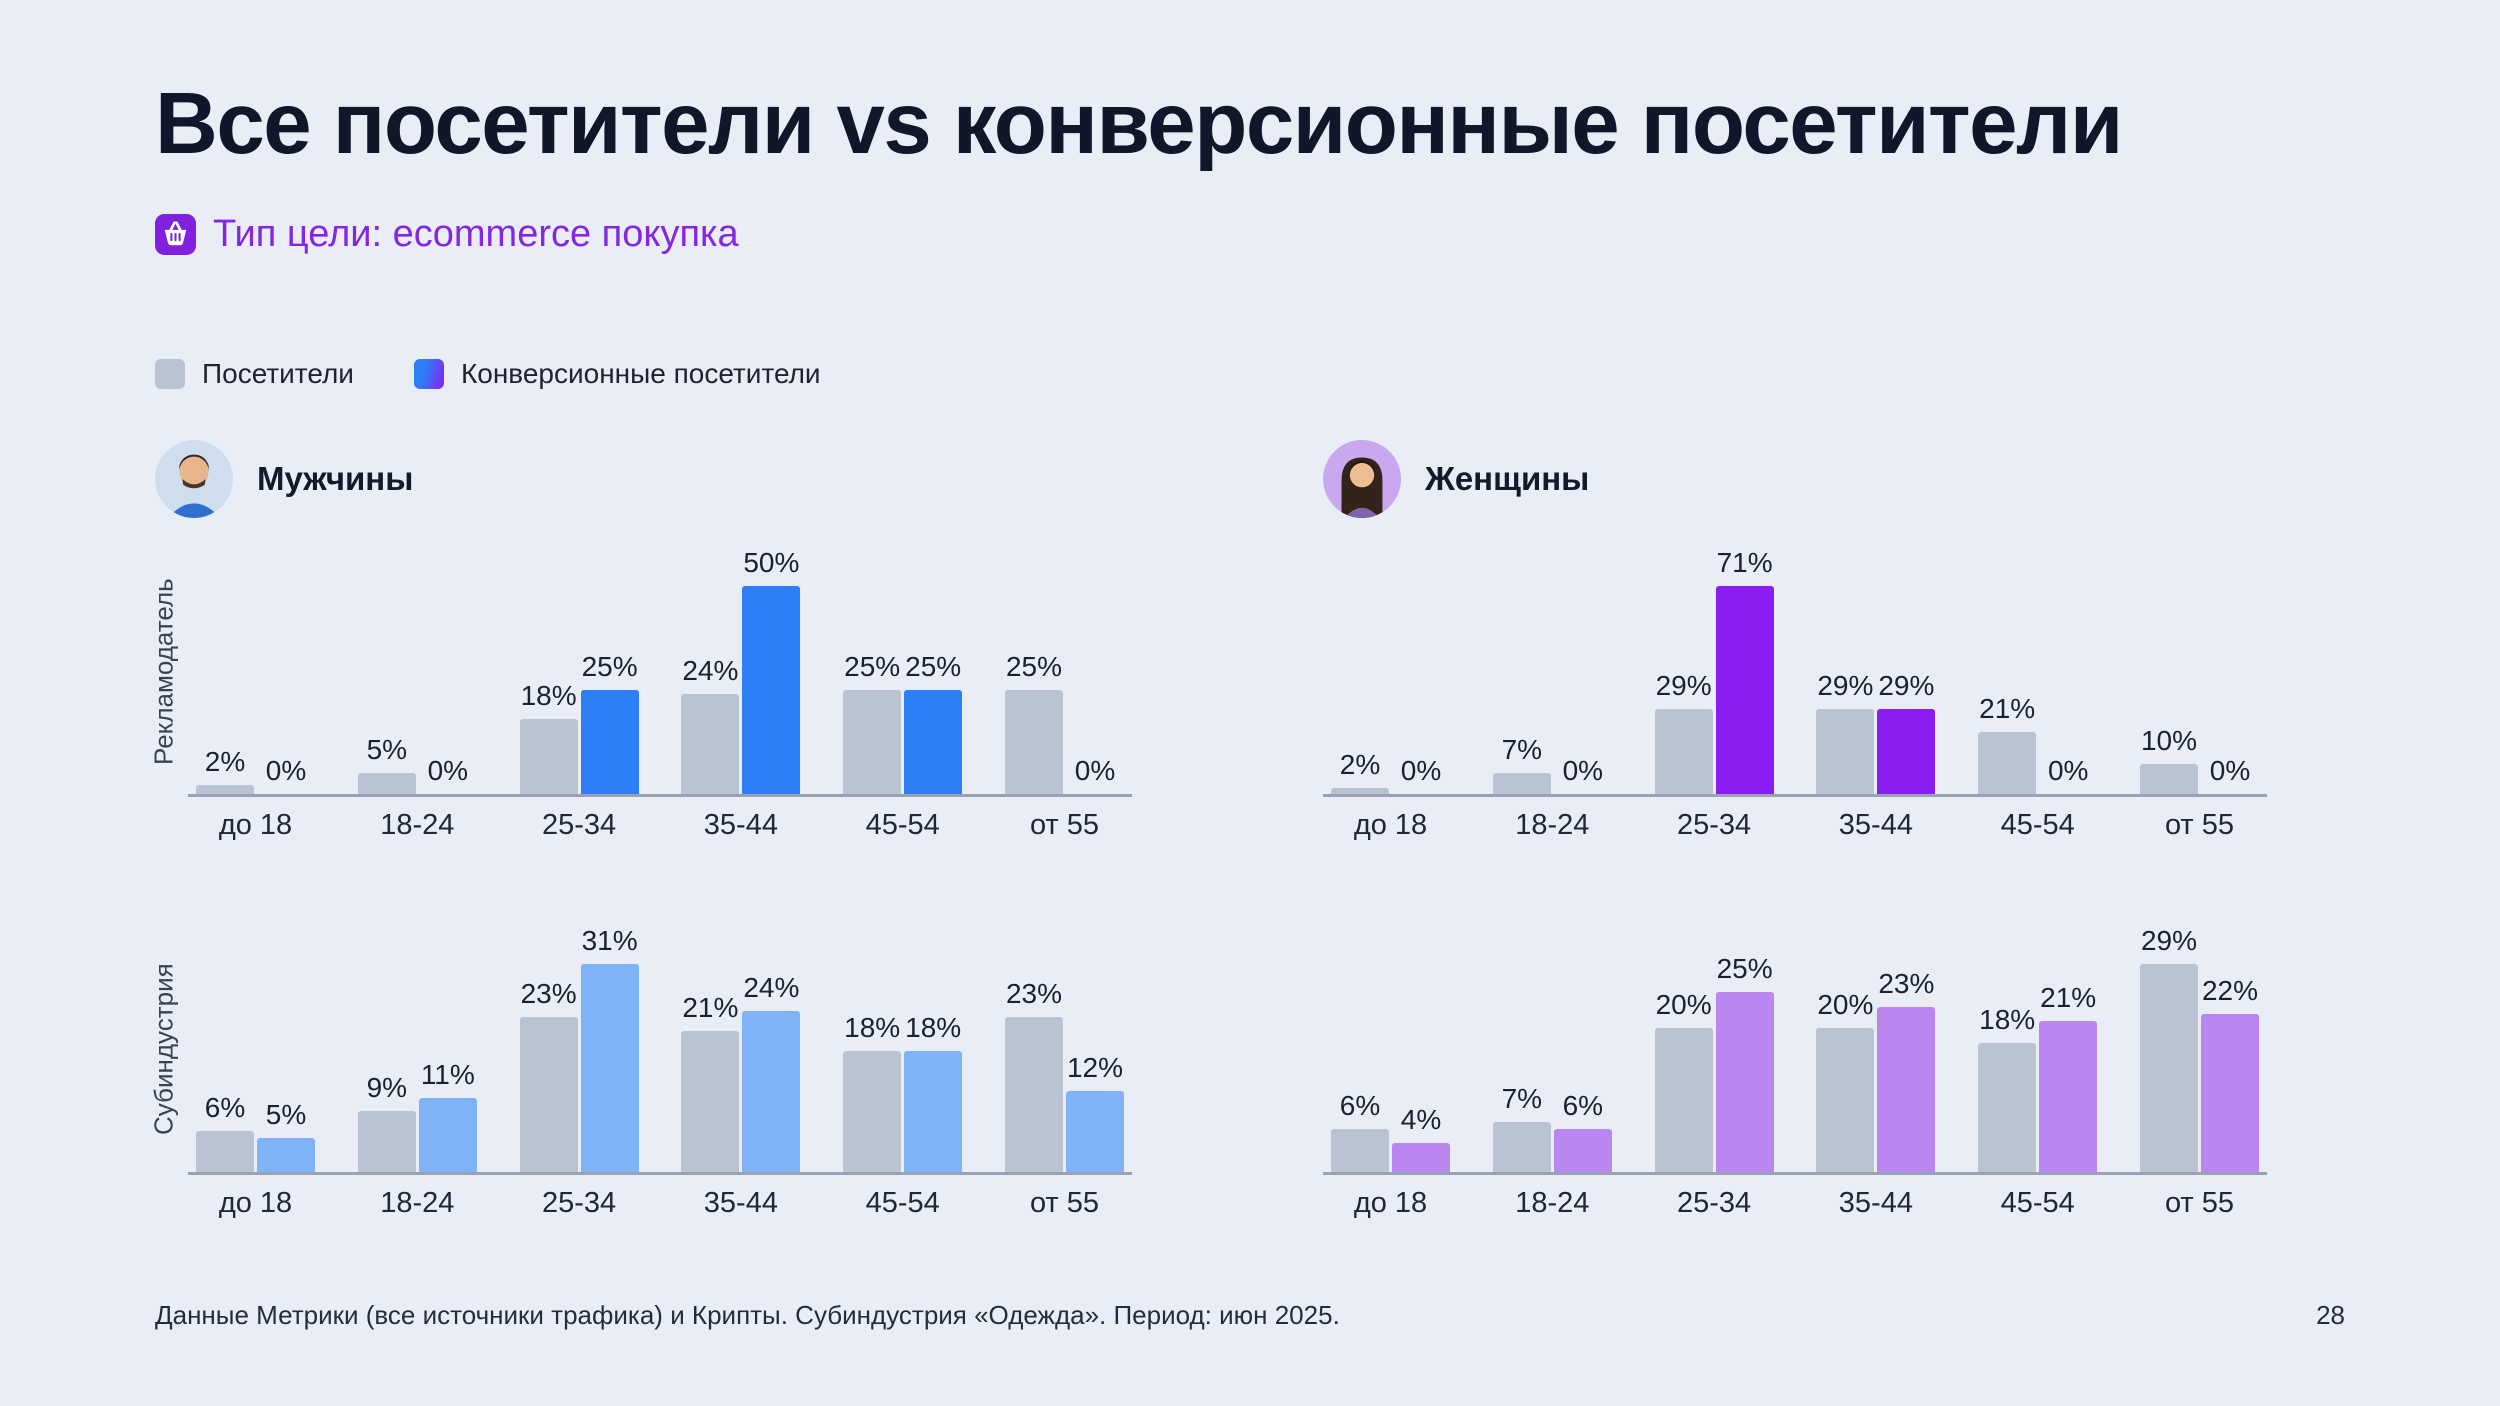 This screenshot has width=2500, height=1406. Describe the element at coordinates (417, 670) in the screenshot. I see `bar-pair: 5% 0%` at that location.